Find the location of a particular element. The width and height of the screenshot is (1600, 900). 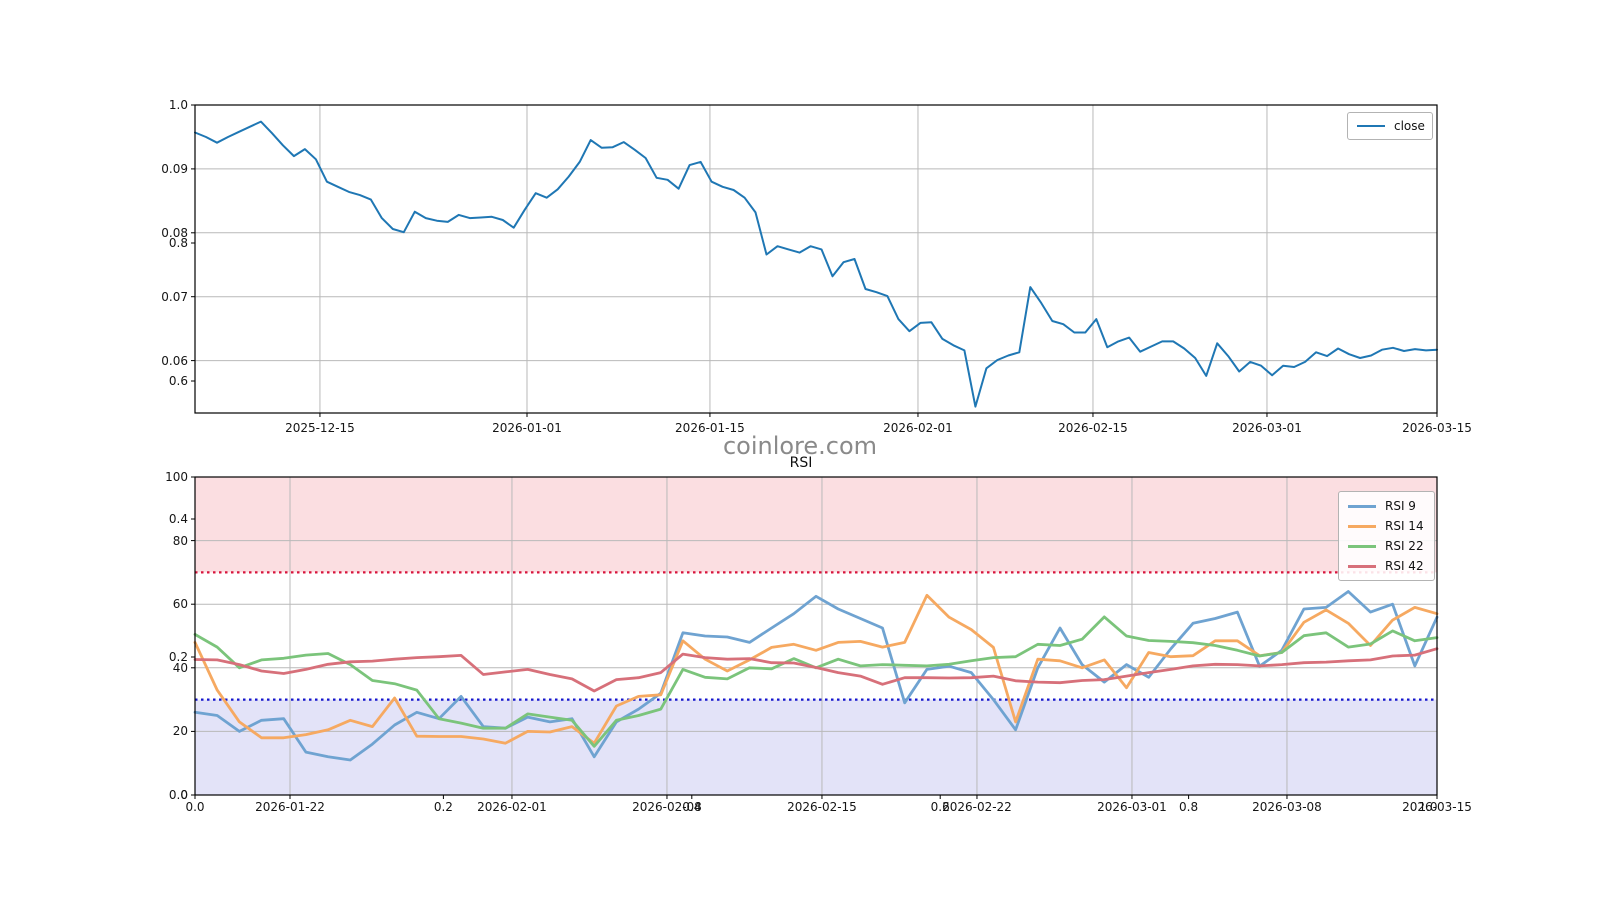

watermark: coinlore.com is located at coordinates (800, 446).